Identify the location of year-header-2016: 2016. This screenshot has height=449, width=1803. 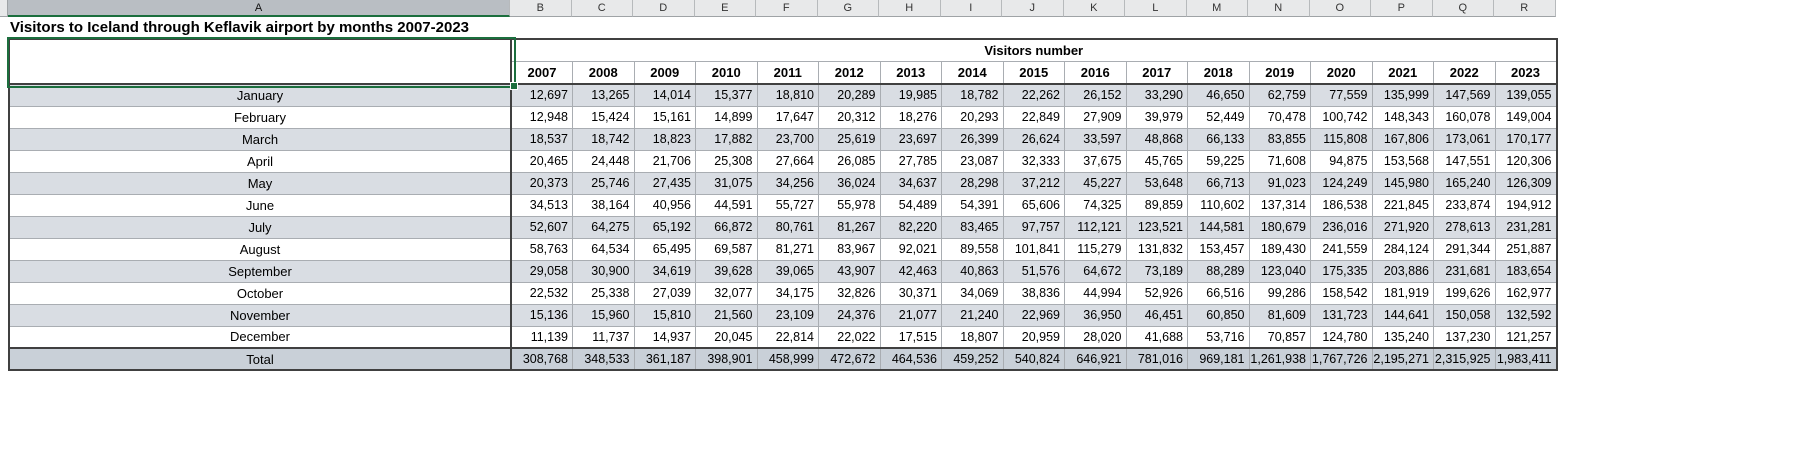
(1095, 72).